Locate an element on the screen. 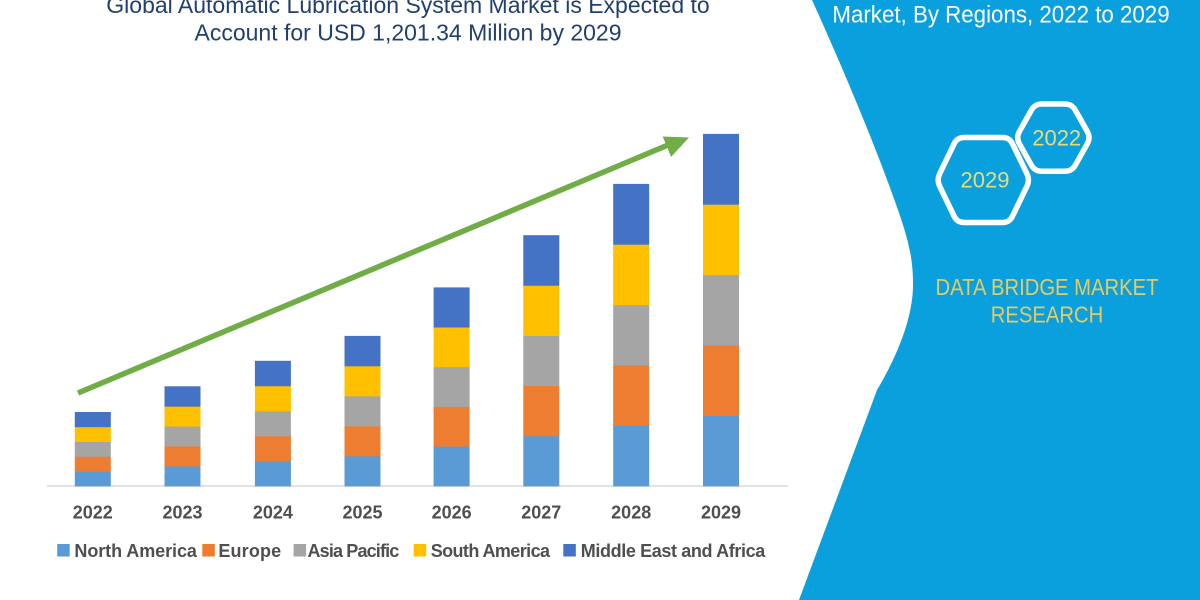  svg-text: 2028 is located at coordinates (631, 512).